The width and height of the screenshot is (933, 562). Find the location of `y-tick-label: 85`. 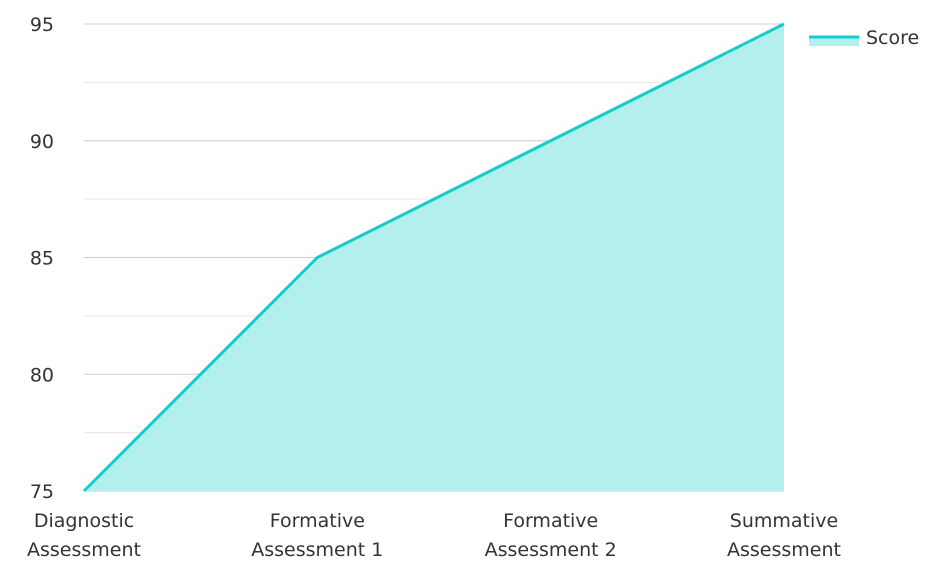

y-tick-label: 85 is located at coordinates (42, 259).